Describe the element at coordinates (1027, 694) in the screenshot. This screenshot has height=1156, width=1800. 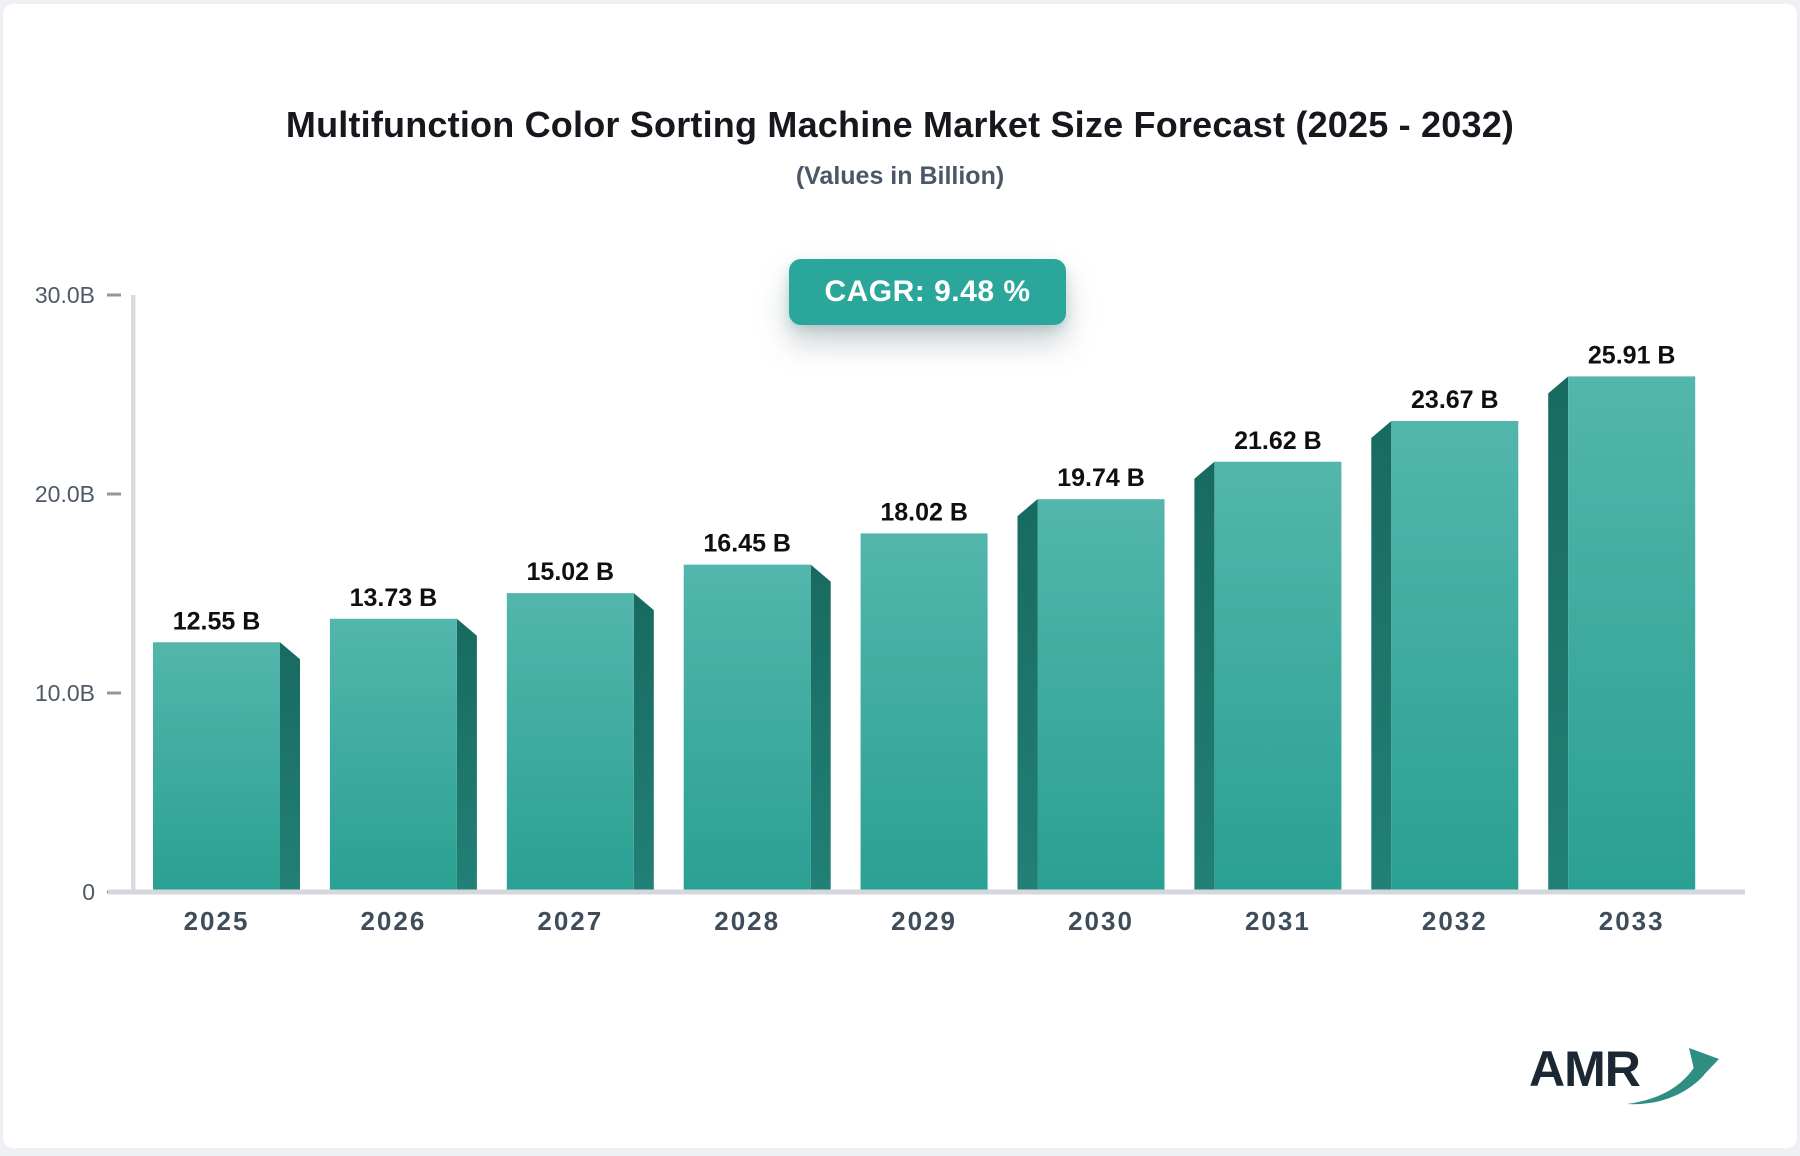
I see `bar-side-2030` at that location.